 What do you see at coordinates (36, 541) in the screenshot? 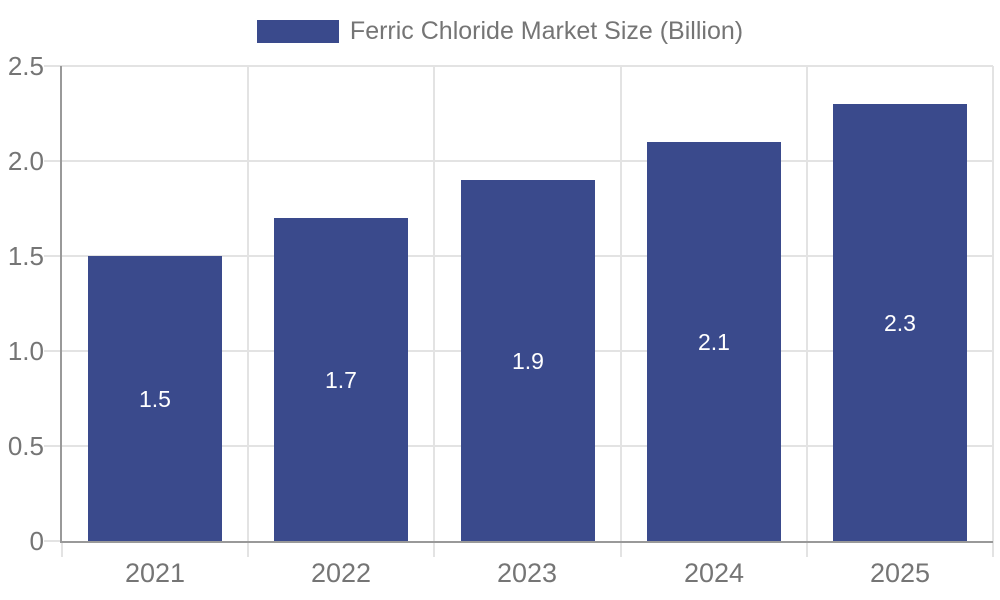
I see `y-tick-label: 0` at bounding box center [36, 541].